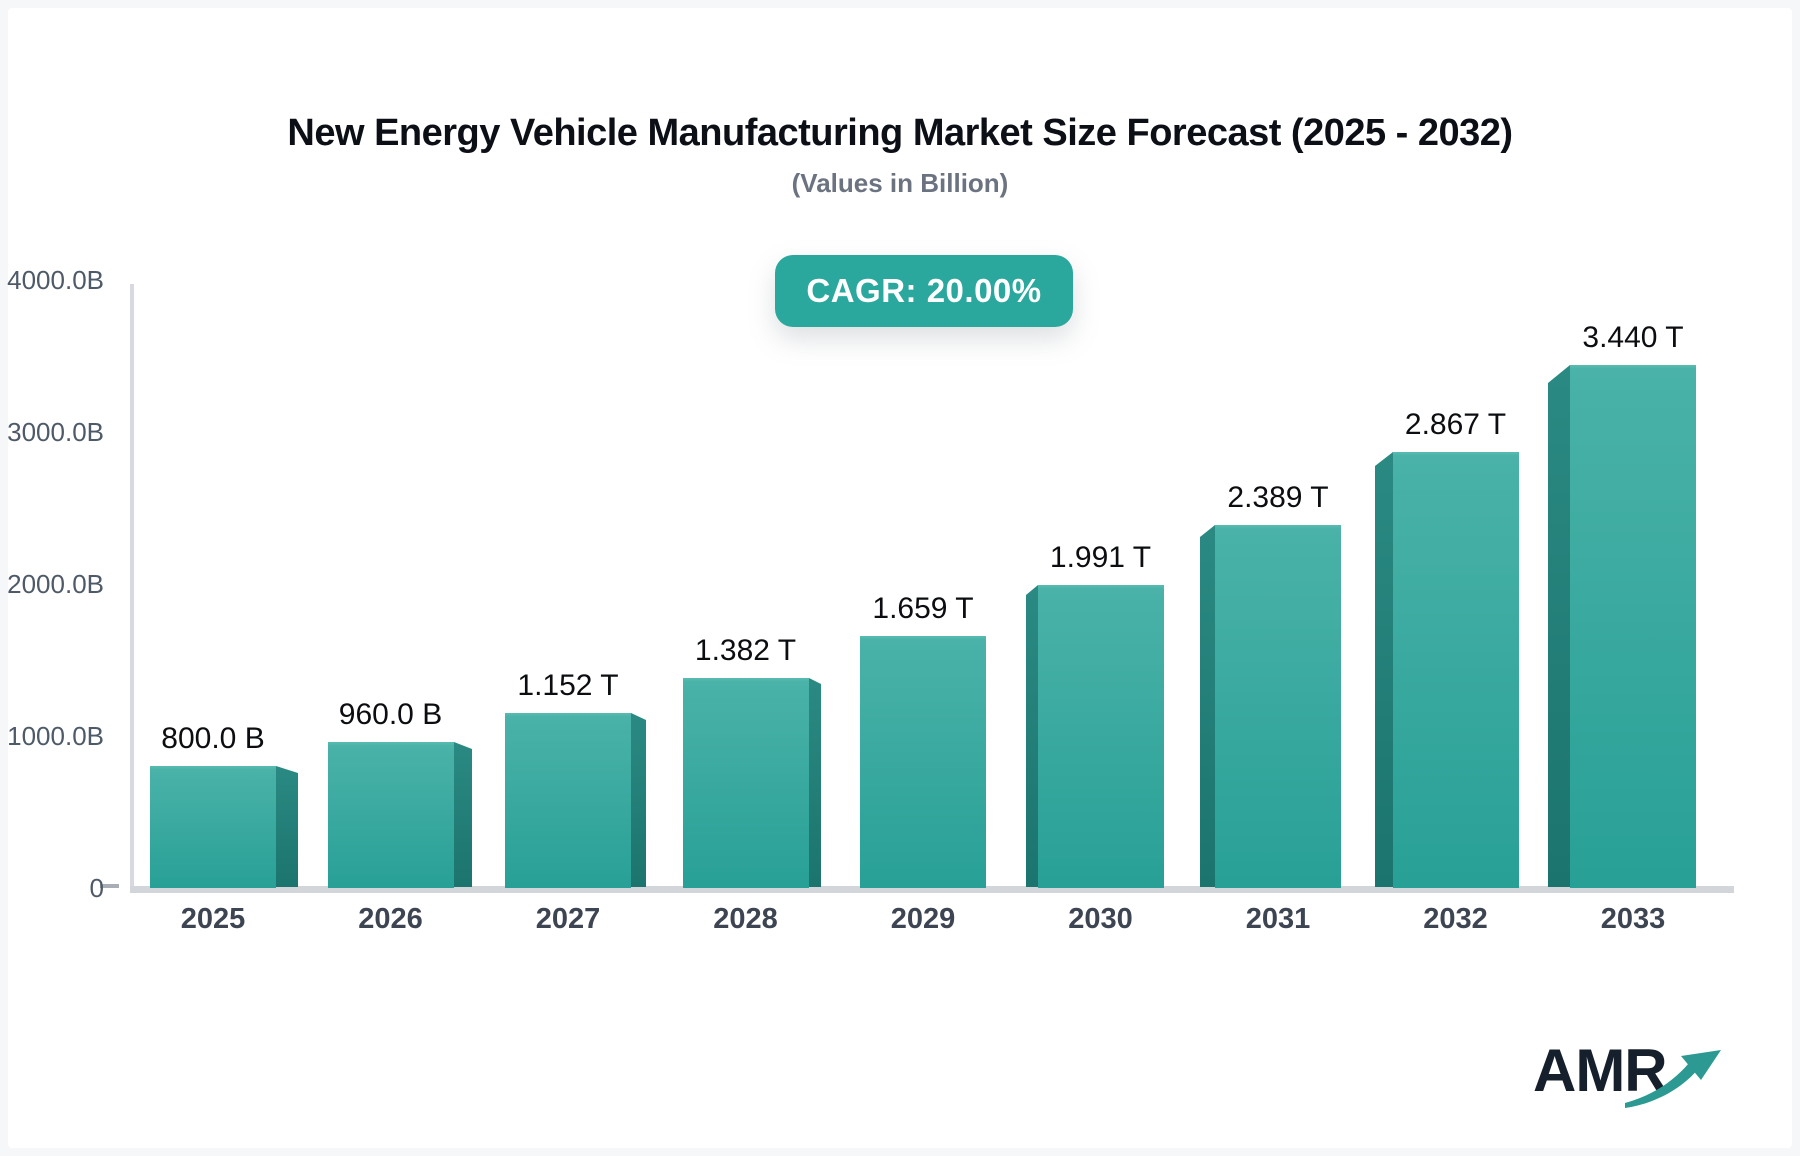 The height and width of the screenshot is (1156, 1800). I want to click on x-axis-label-2027: 2027, so click(568, 919).